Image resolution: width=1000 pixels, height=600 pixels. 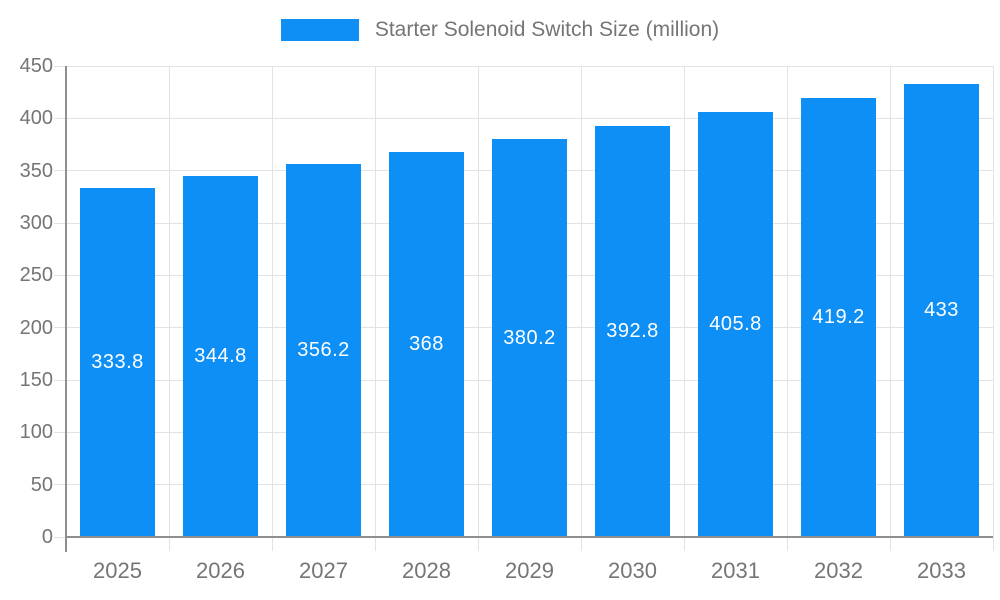 I want to click on bar-value-label: 344.8, so click(x=220, y=356).